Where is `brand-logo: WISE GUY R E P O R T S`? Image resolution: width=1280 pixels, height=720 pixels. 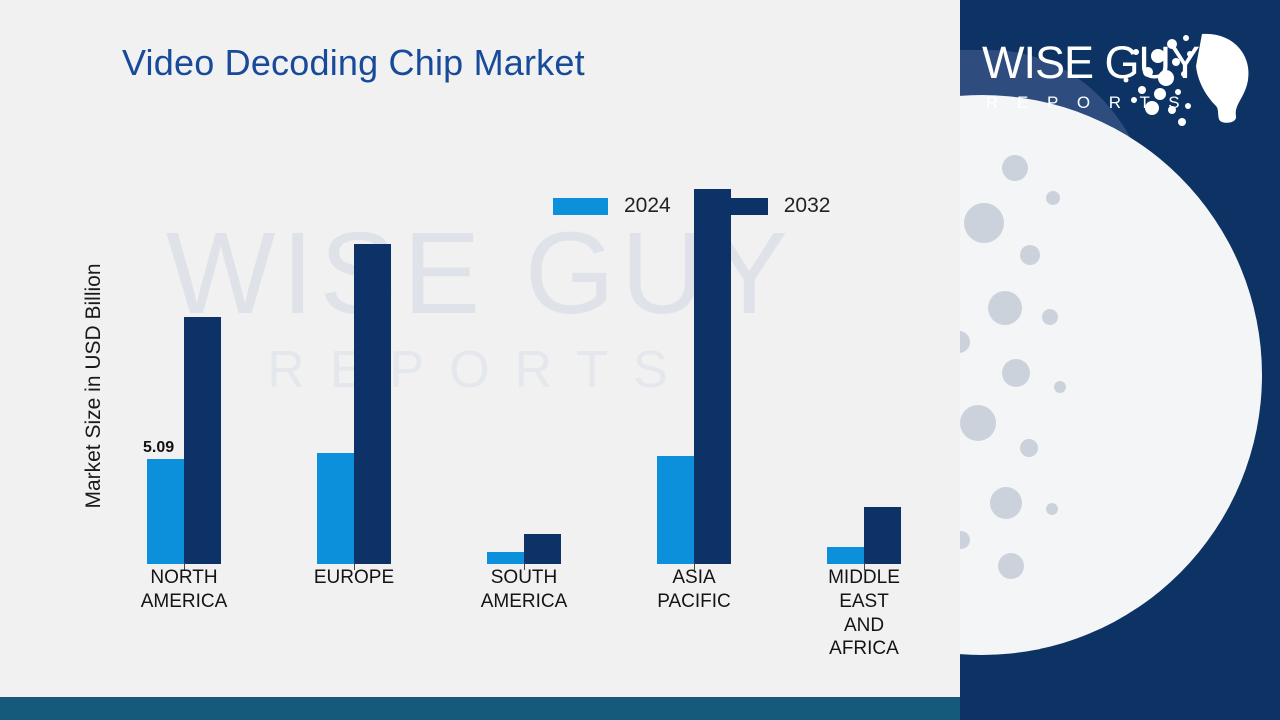 brand-logo: WISE GUY R E P O R T S is located at coordinates (1121, 82).